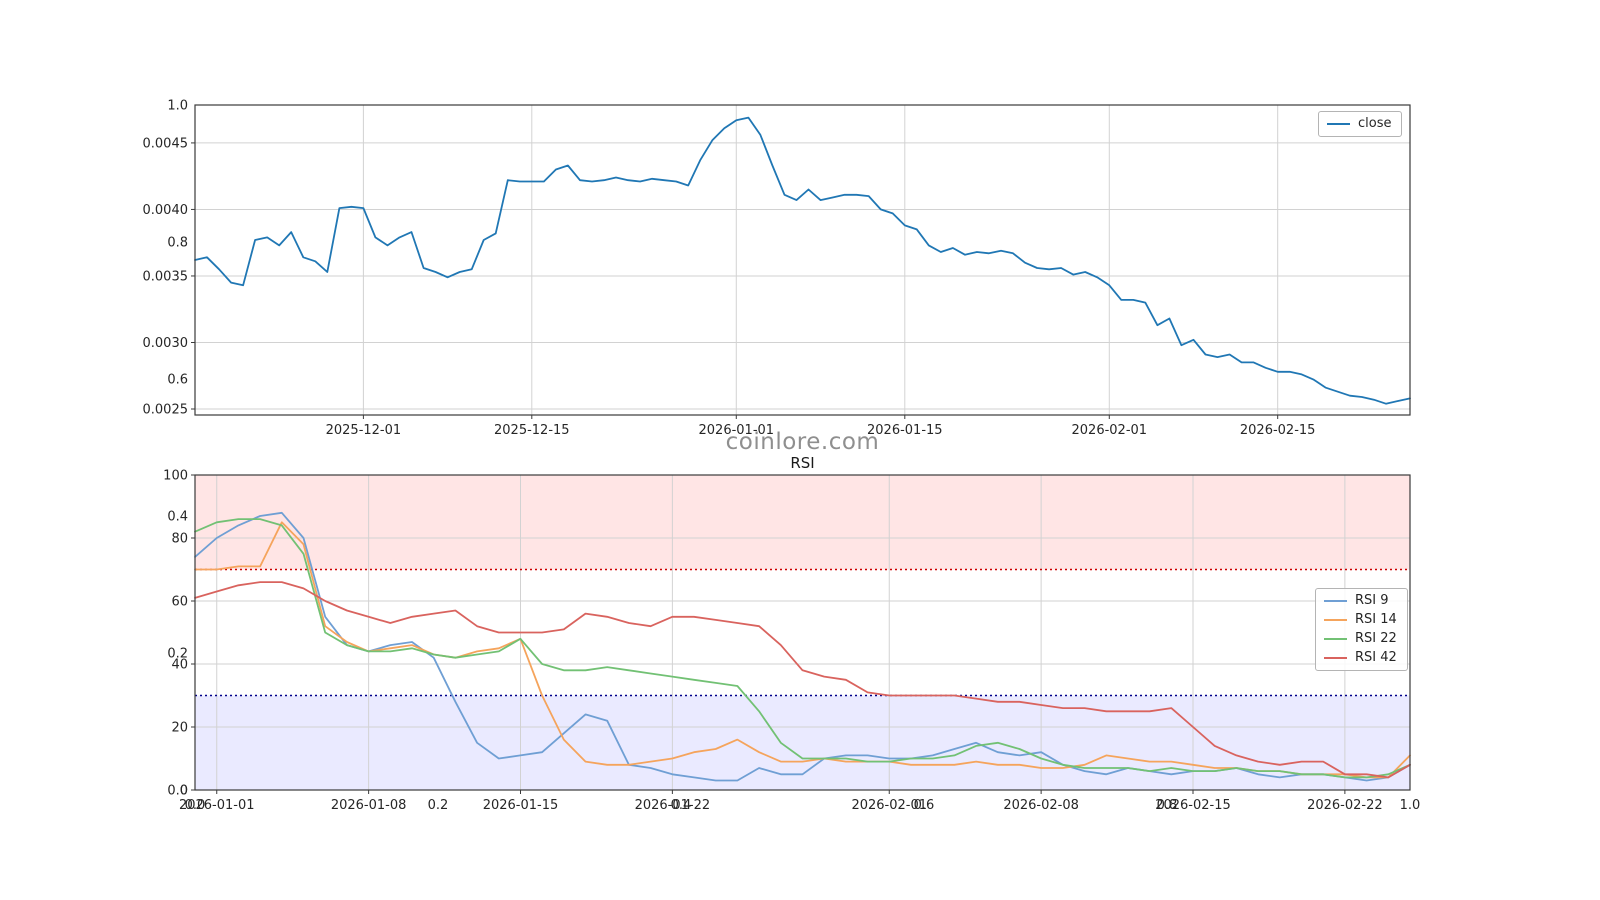  What do you see at coordinates (802, 442) in the screenshot?
I see `watermark: coinlore.com` at bounding box center [802, 442].